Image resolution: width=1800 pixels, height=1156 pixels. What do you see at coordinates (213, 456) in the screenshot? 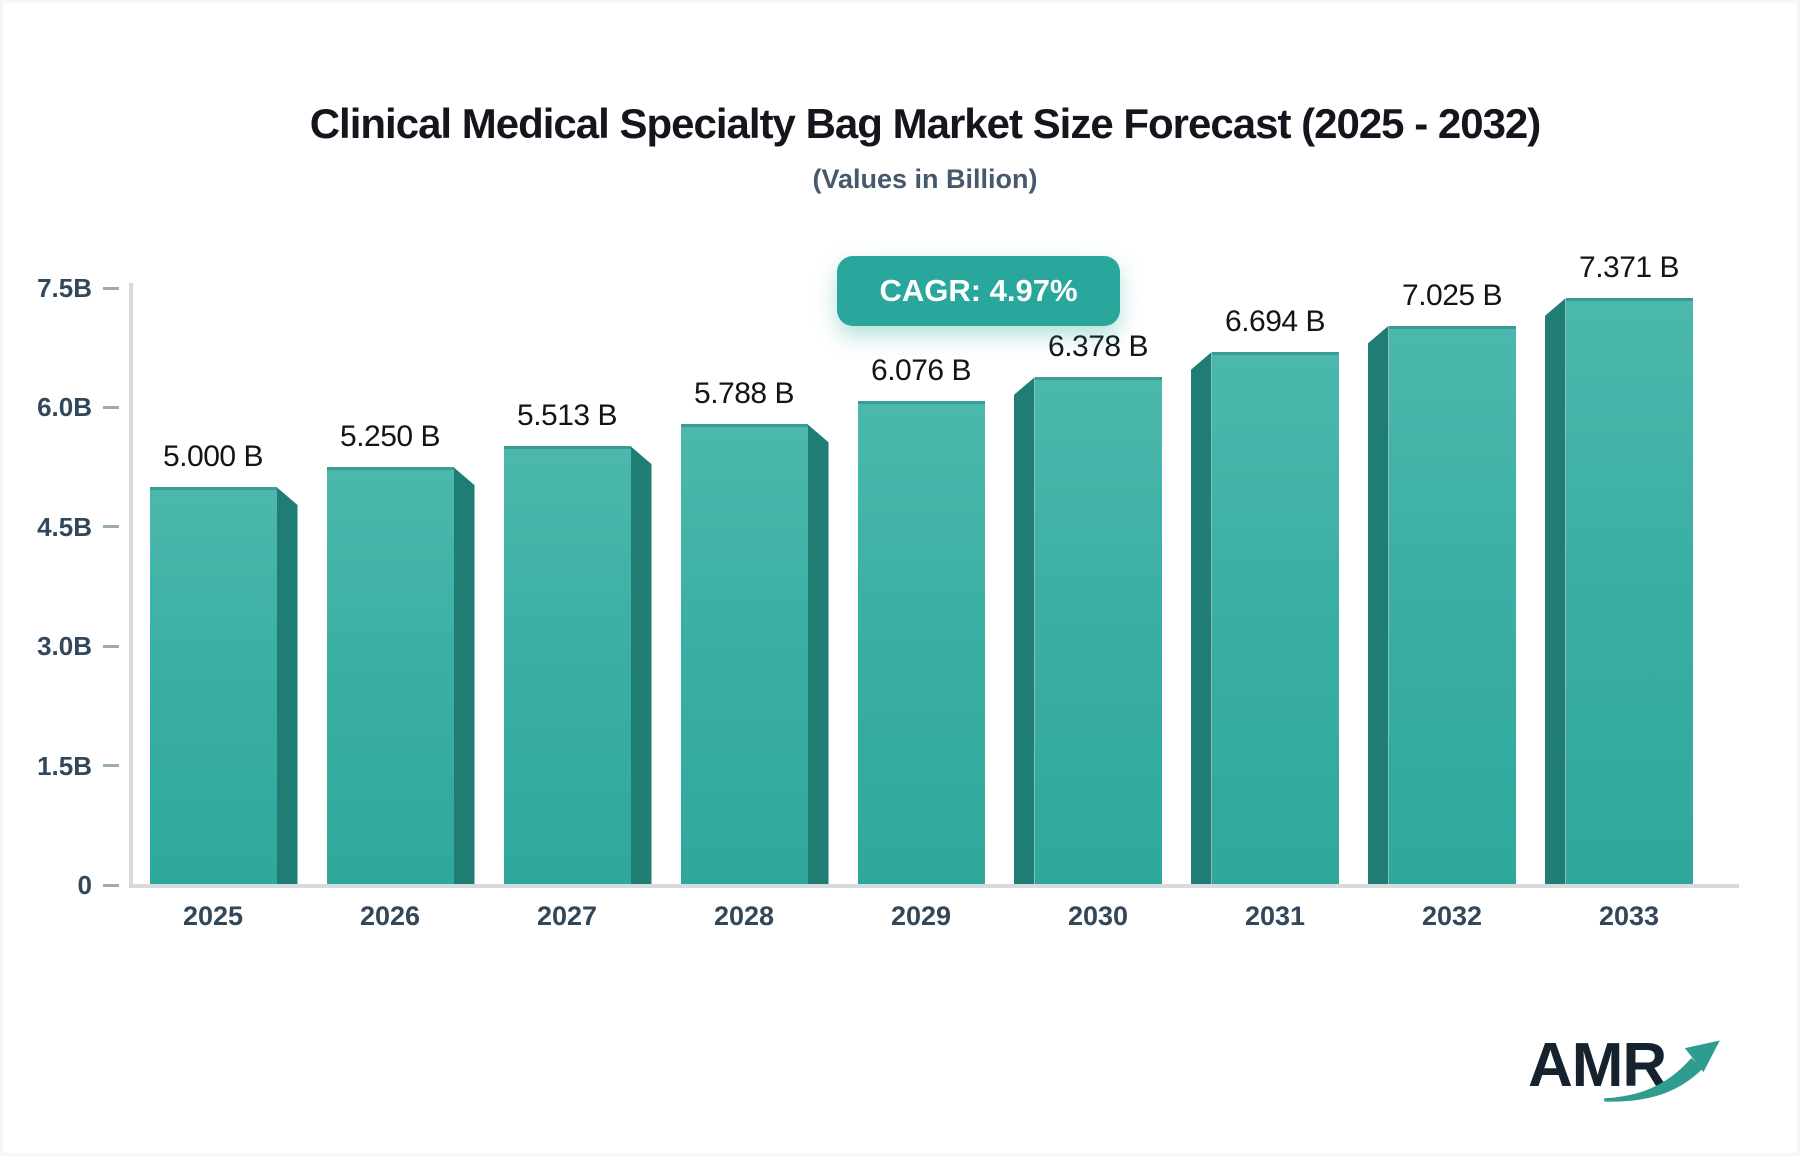
I see `bar-value-label: 5.000 B` at bounding box center [213, 456].